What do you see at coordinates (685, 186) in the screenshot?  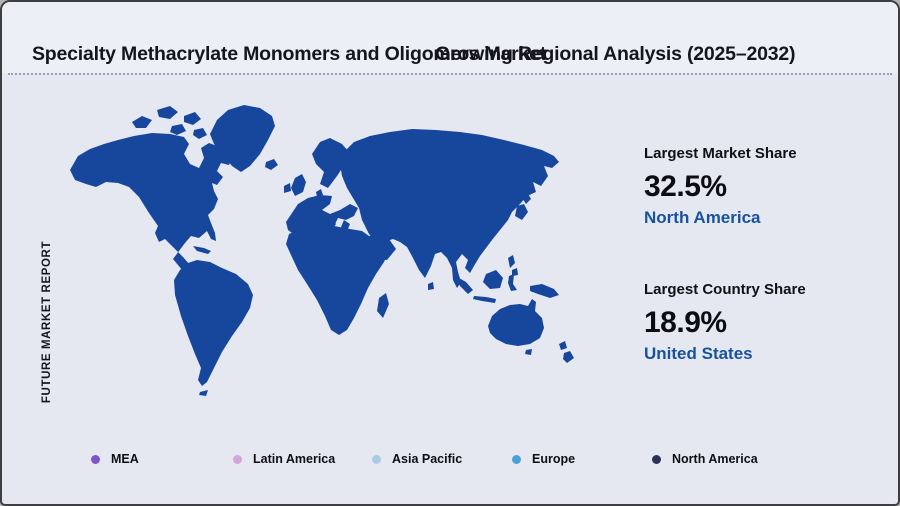 I see `stat-value: 32.5%` at bounding box center [685, 186].